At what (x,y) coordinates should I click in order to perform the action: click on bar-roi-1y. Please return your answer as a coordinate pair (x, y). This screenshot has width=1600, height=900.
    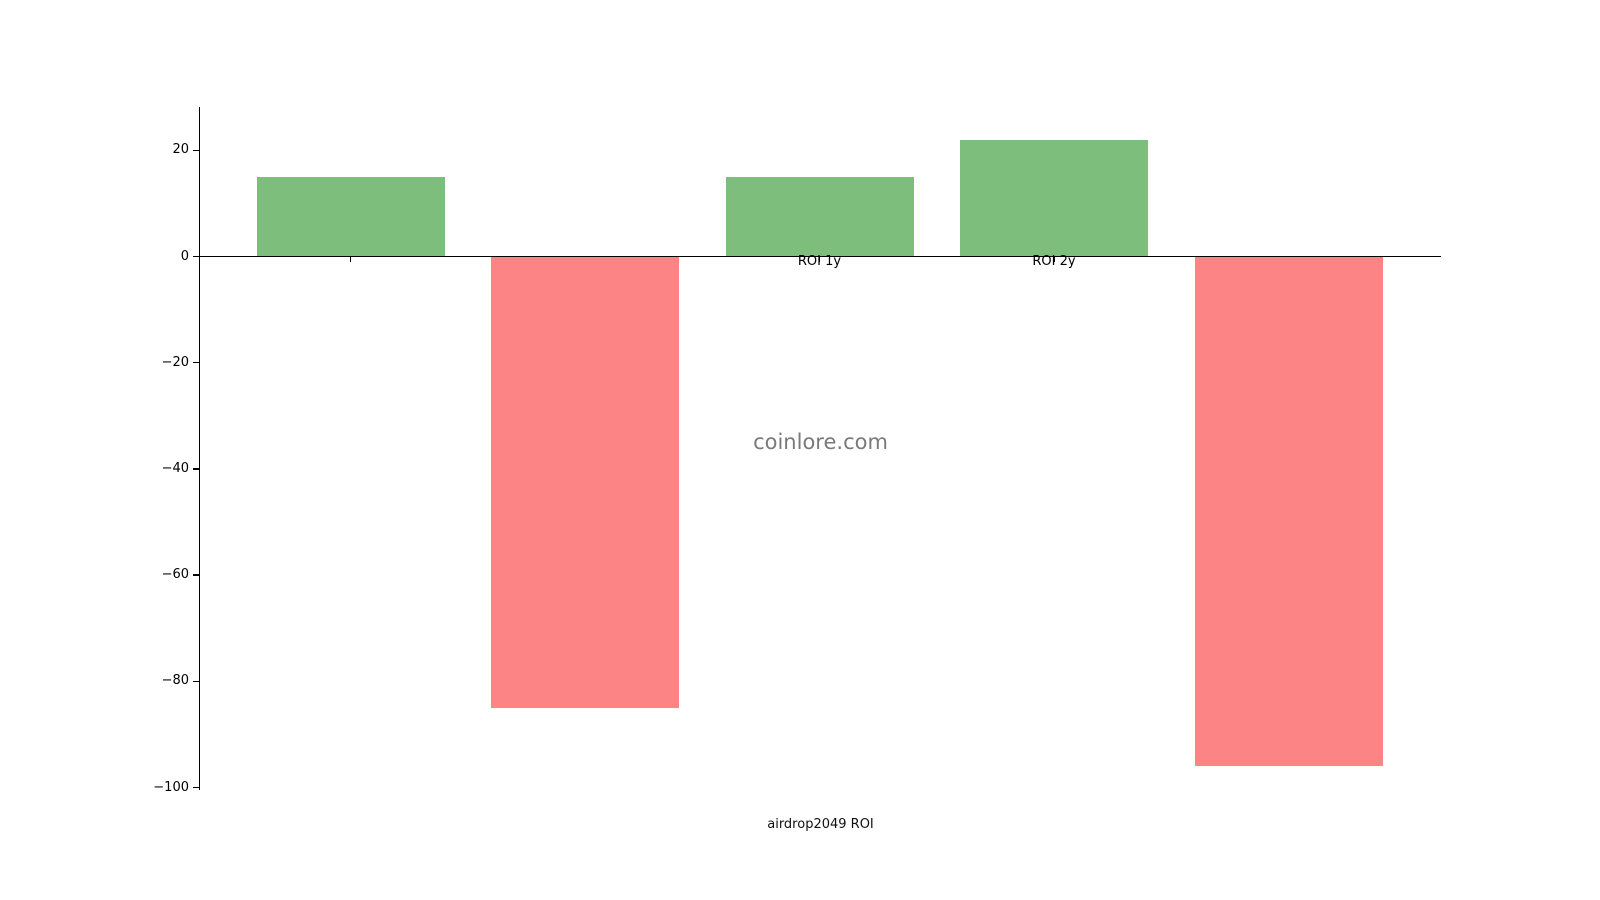
    Looking at the image, I should click on (819, 216).